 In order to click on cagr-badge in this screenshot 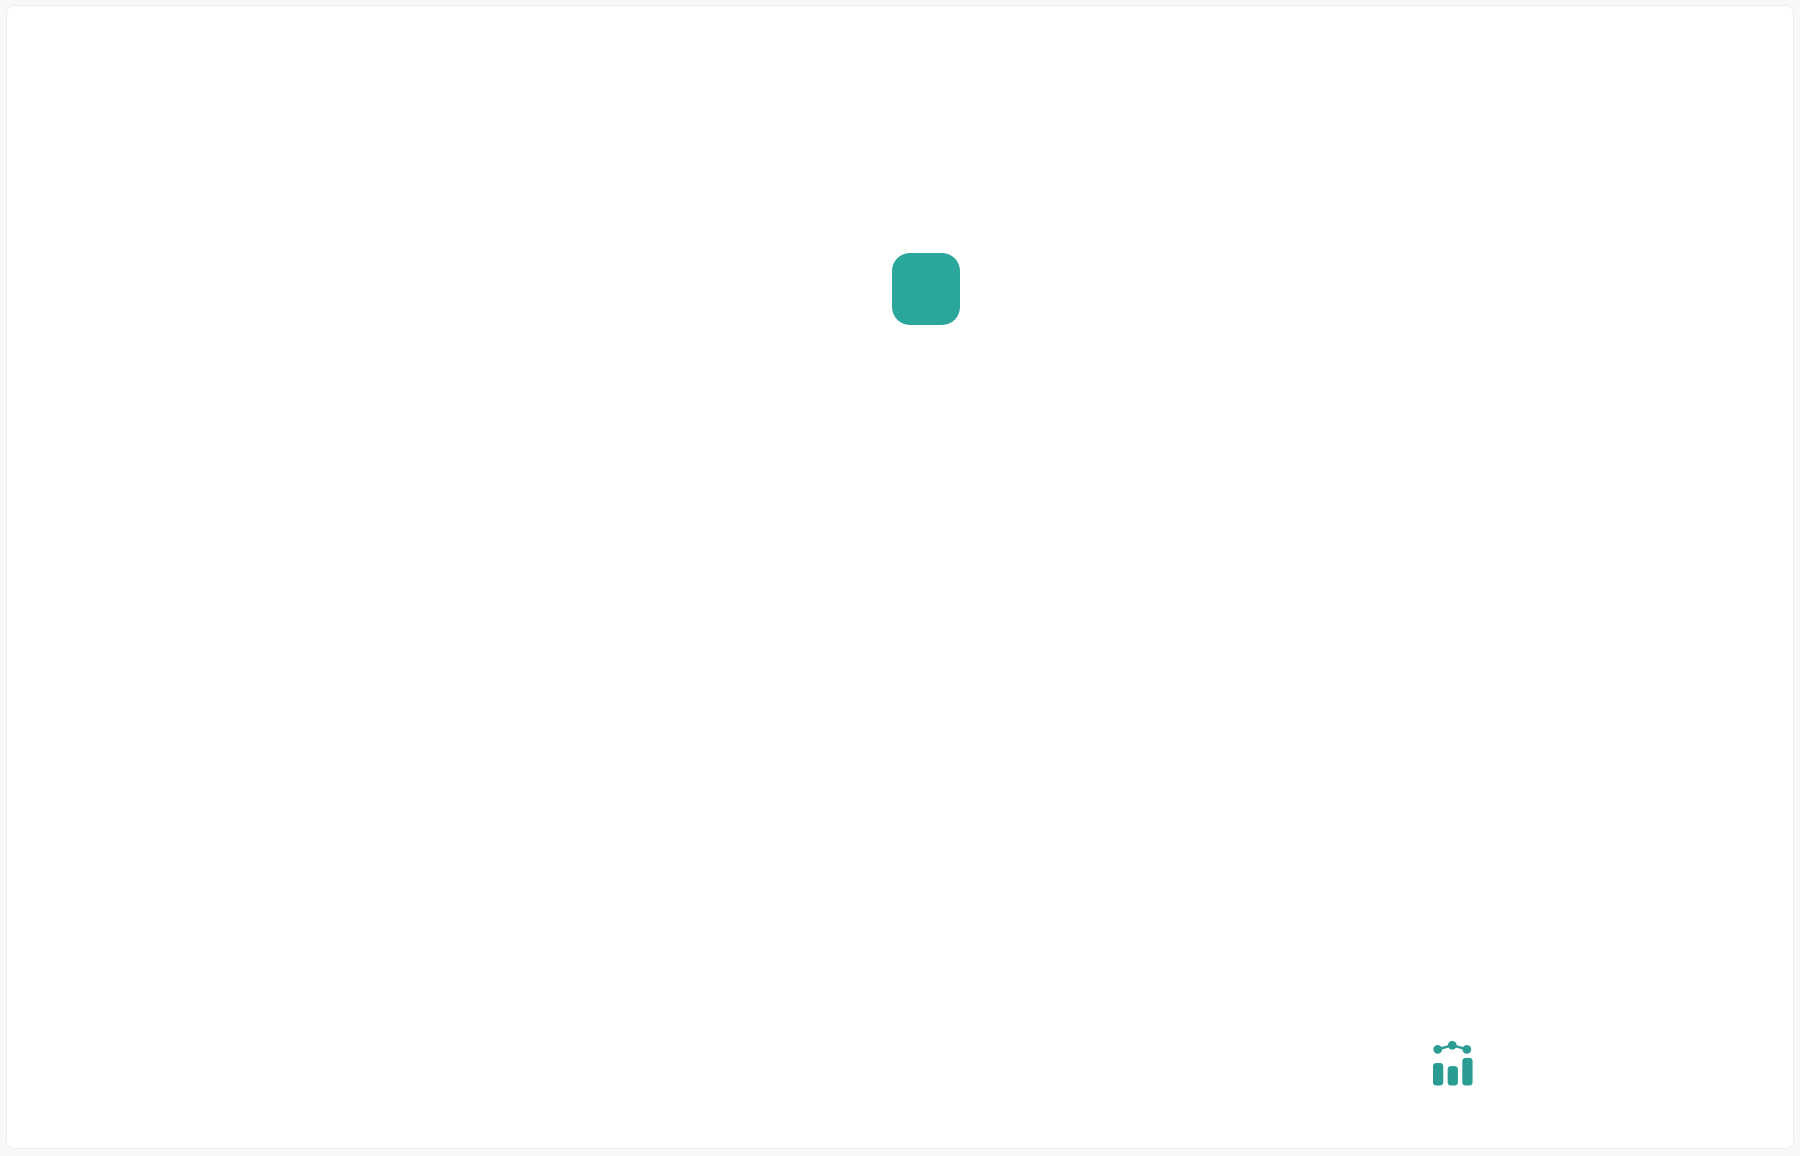, I will do `click(926, 289)`.